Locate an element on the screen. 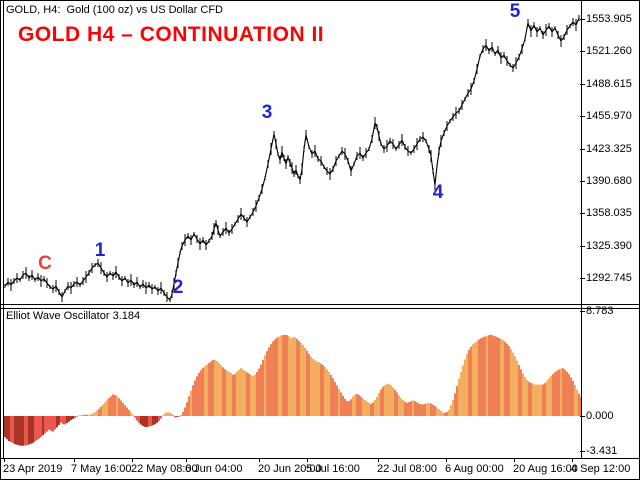 This screenshot has height=480, width=640. osc-tick-label: 0.000 is located at coordinates (600, 416).